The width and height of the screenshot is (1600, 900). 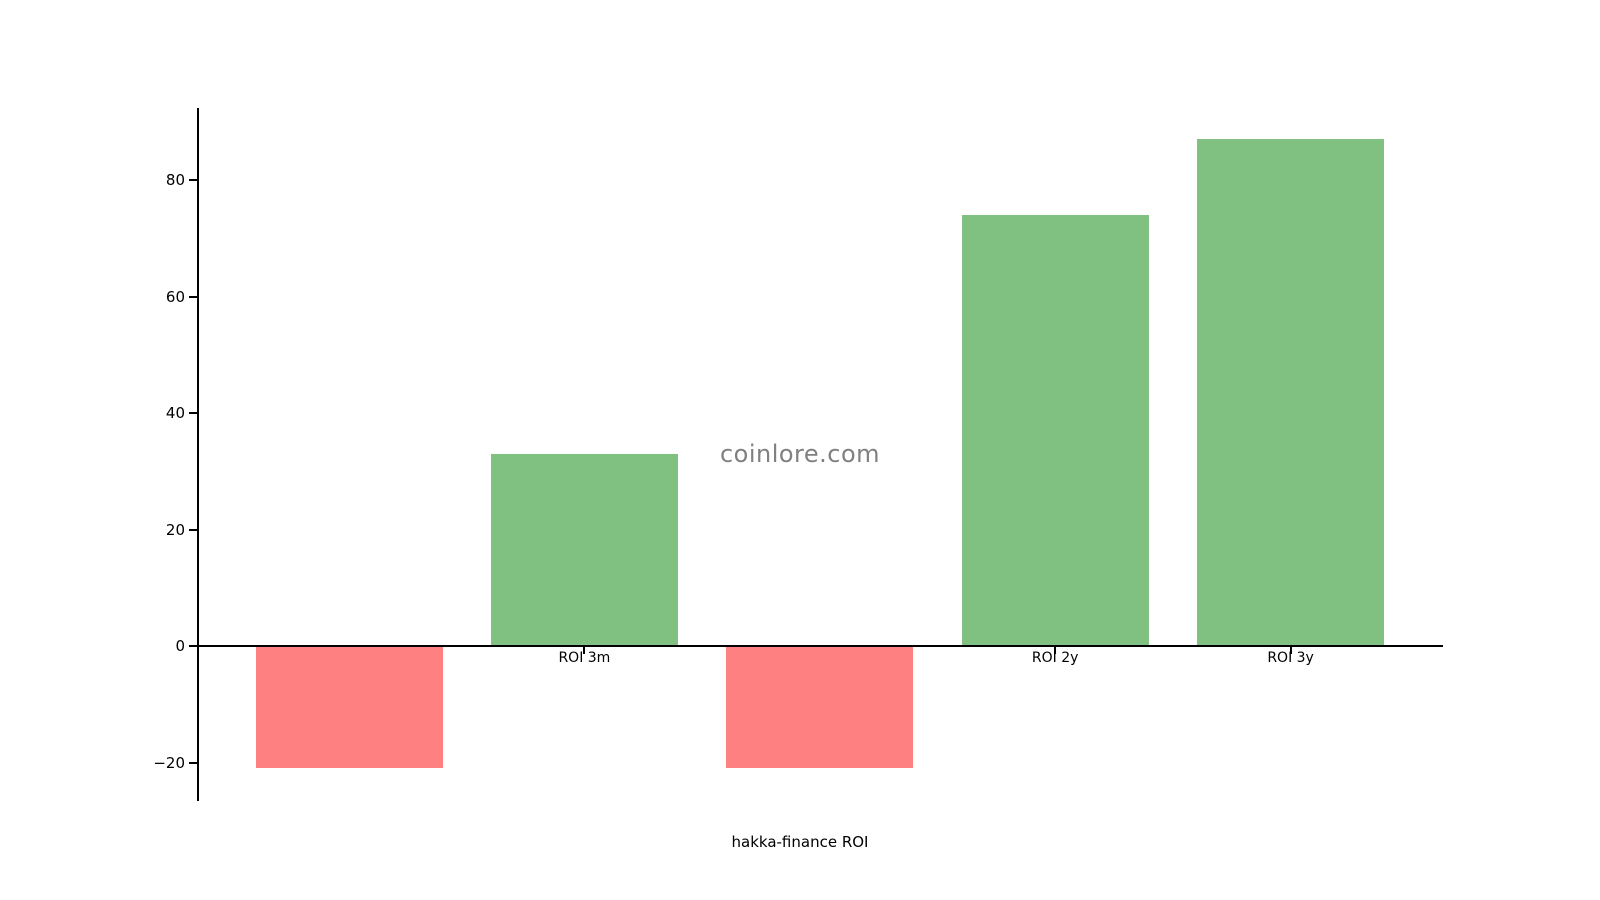 What do you see at coordinates (1290, 658) in the screenshot?
I see `x-tick-label: ROI 3y` at bounding box center [1290, 658].